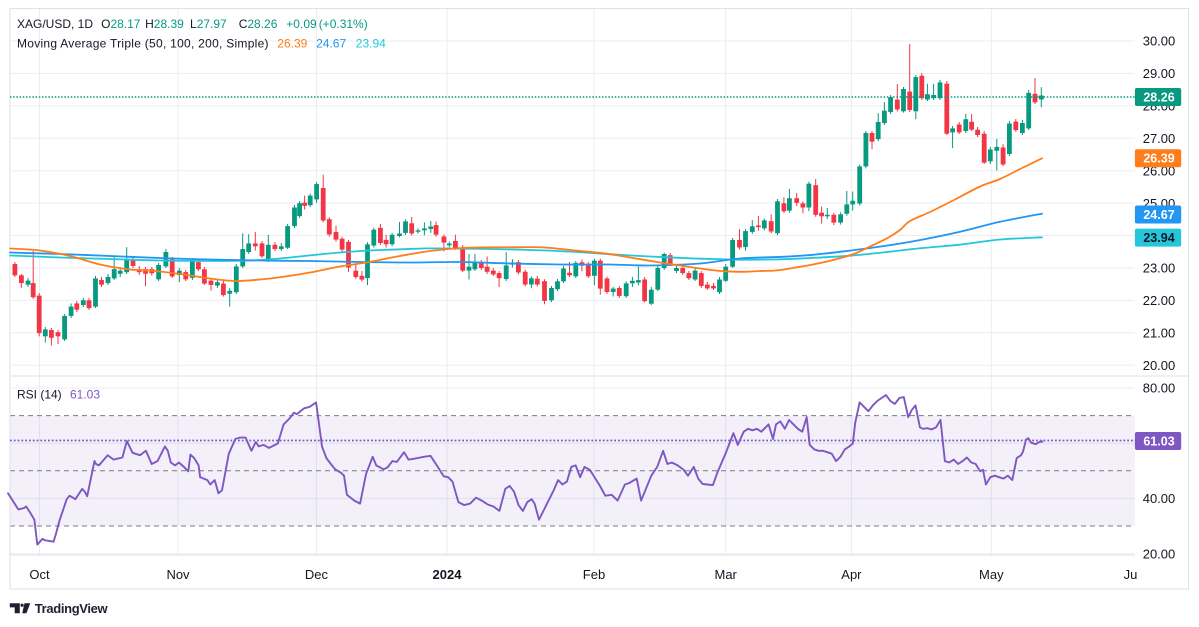  What do you see at coordinates (39, 395) in the screenshot?
I see `svg-text: RSI (14)` at bounding box center [39, 395].